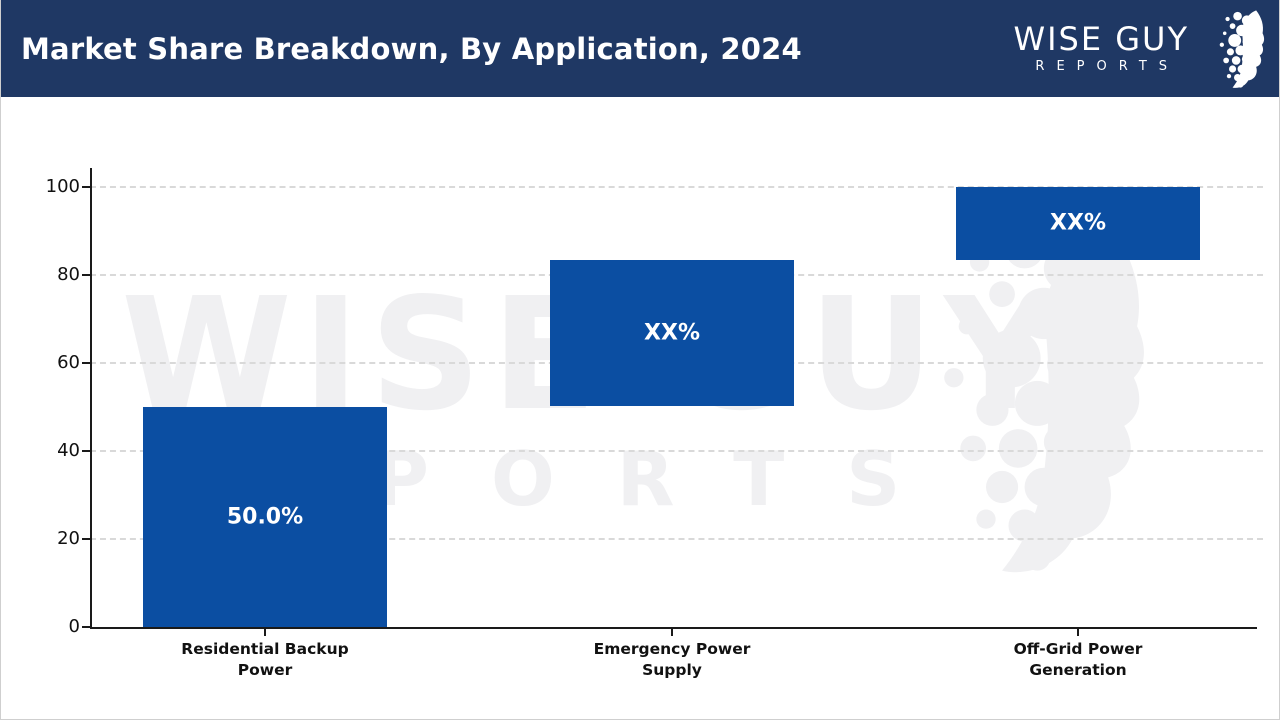 The width and height of the screenshot is (1280, 720). What do you see at coordinates (1107, 66) in the screenshot?
I see `logo-subtitle: REPORTS` at bounding box center [1107, 66].